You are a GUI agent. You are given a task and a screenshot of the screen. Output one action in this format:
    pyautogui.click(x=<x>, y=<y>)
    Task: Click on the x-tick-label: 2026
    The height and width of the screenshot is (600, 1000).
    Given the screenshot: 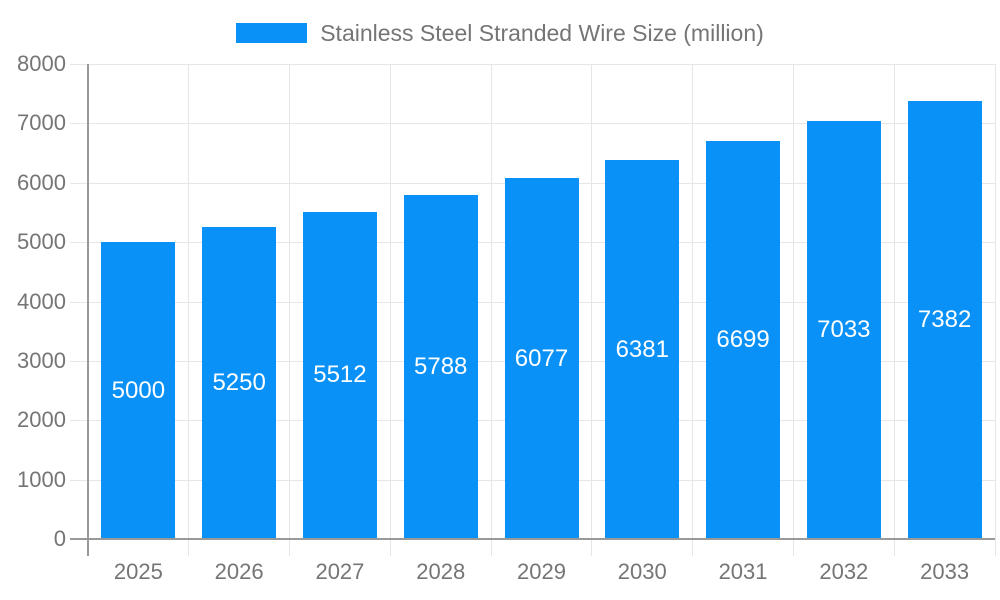 What is the action you would take?
    pyautogui.click(x=239, y=571)
    